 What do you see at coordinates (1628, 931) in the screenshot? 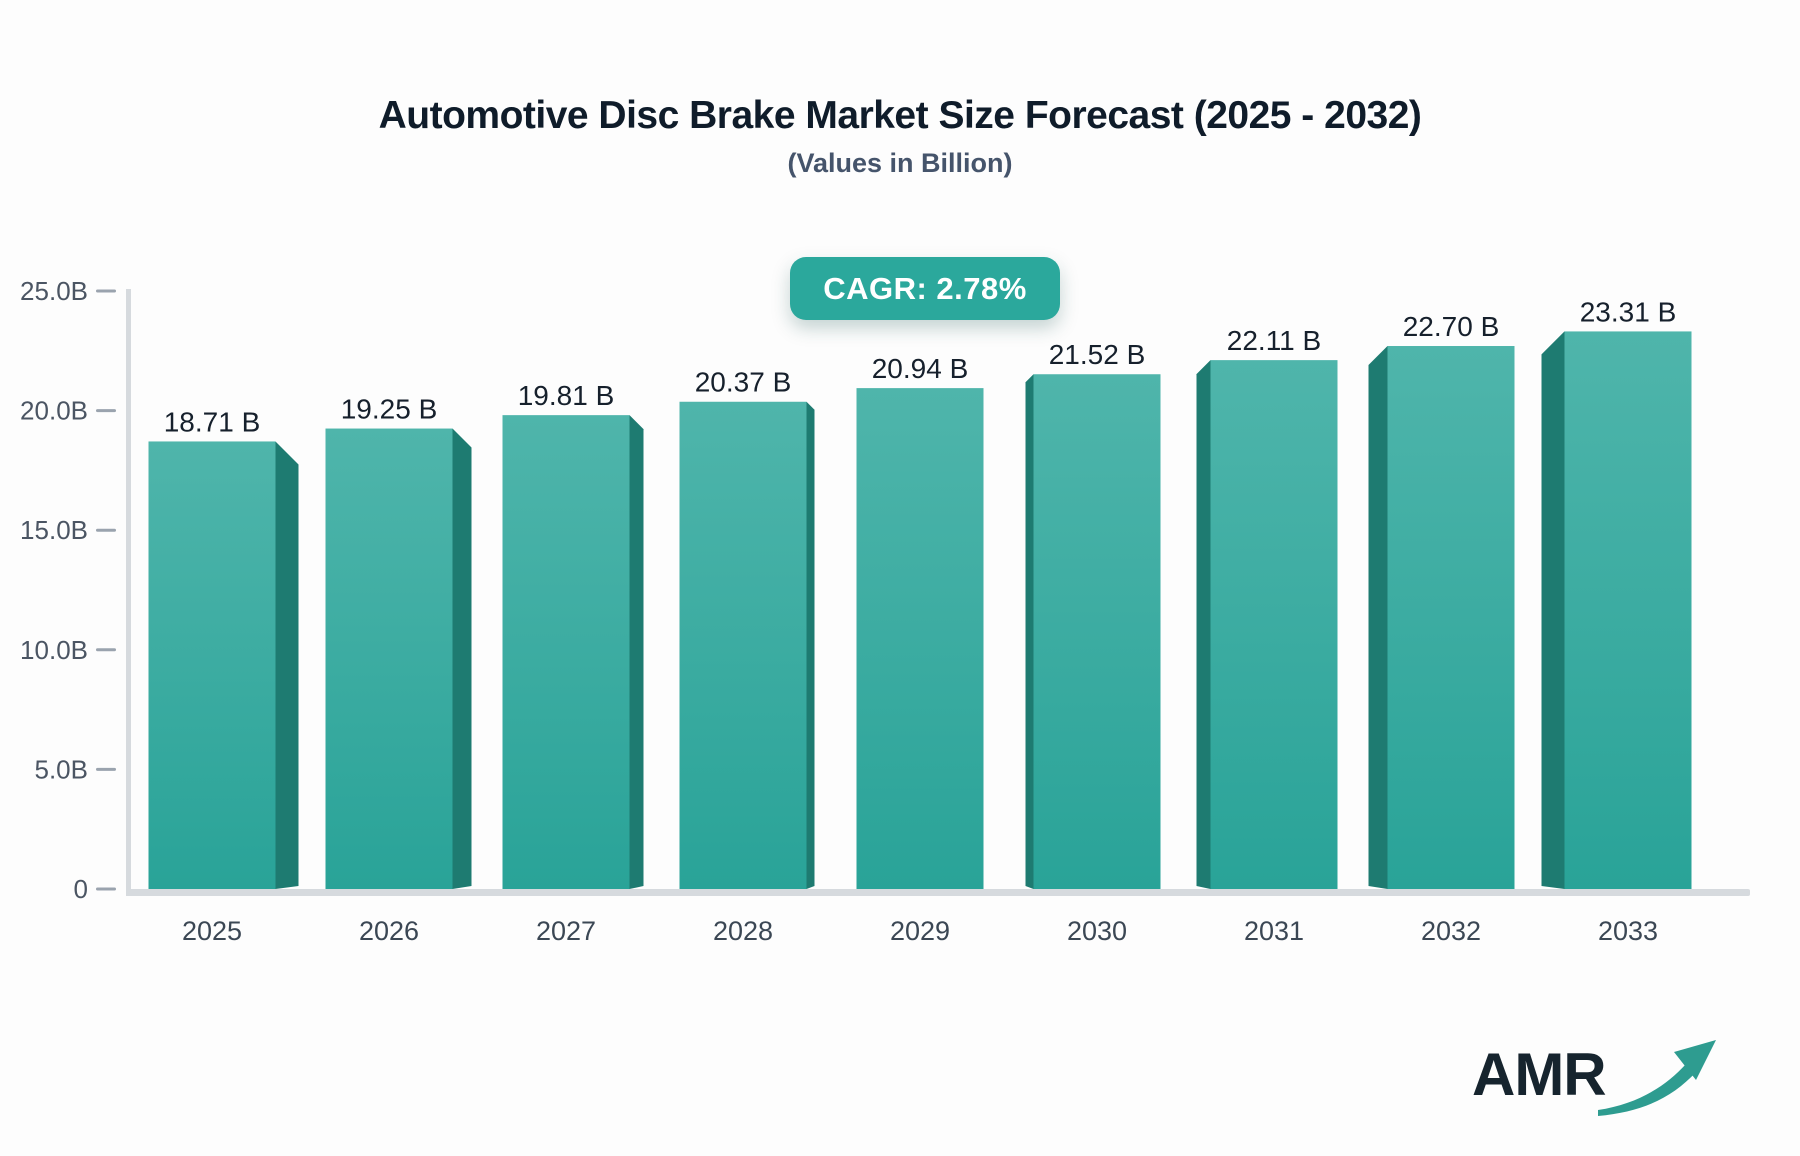
I see `x-tick-label-2033: 2033` at bounding box center [1628, 931].